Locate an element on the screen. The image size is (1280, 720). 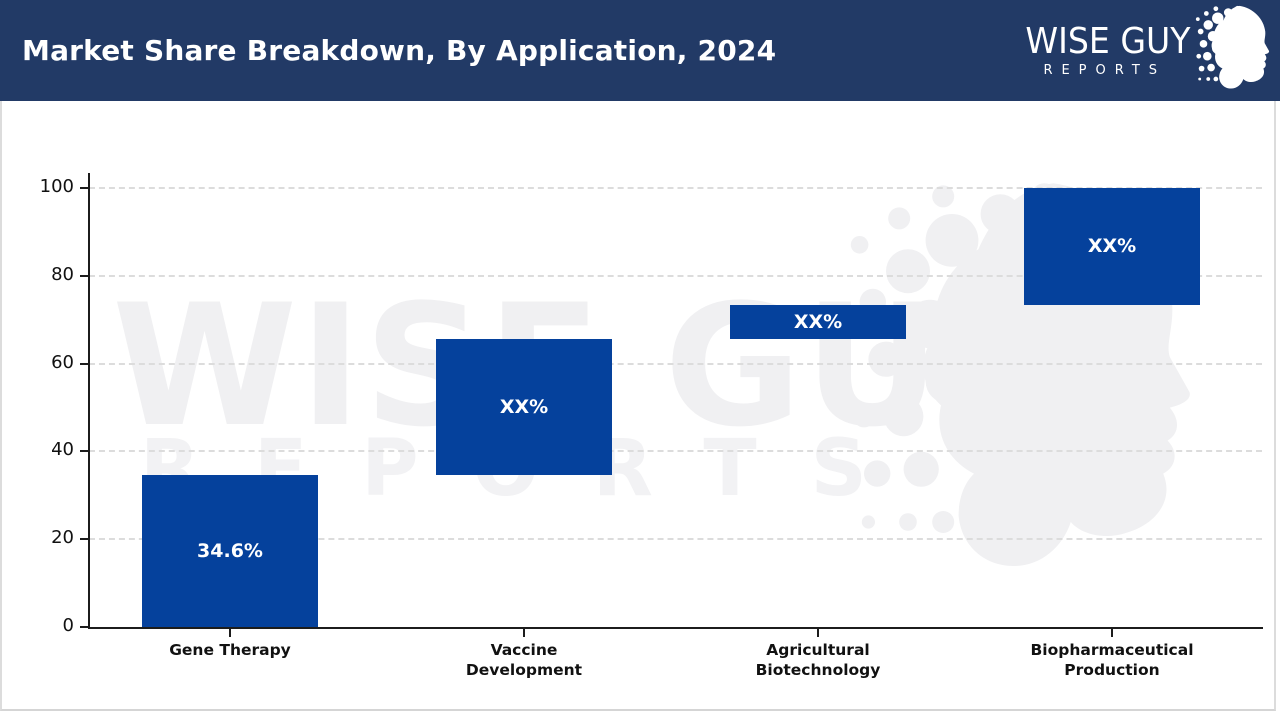
x-category-line: Biotechnology is located at coordinates (818, 670).